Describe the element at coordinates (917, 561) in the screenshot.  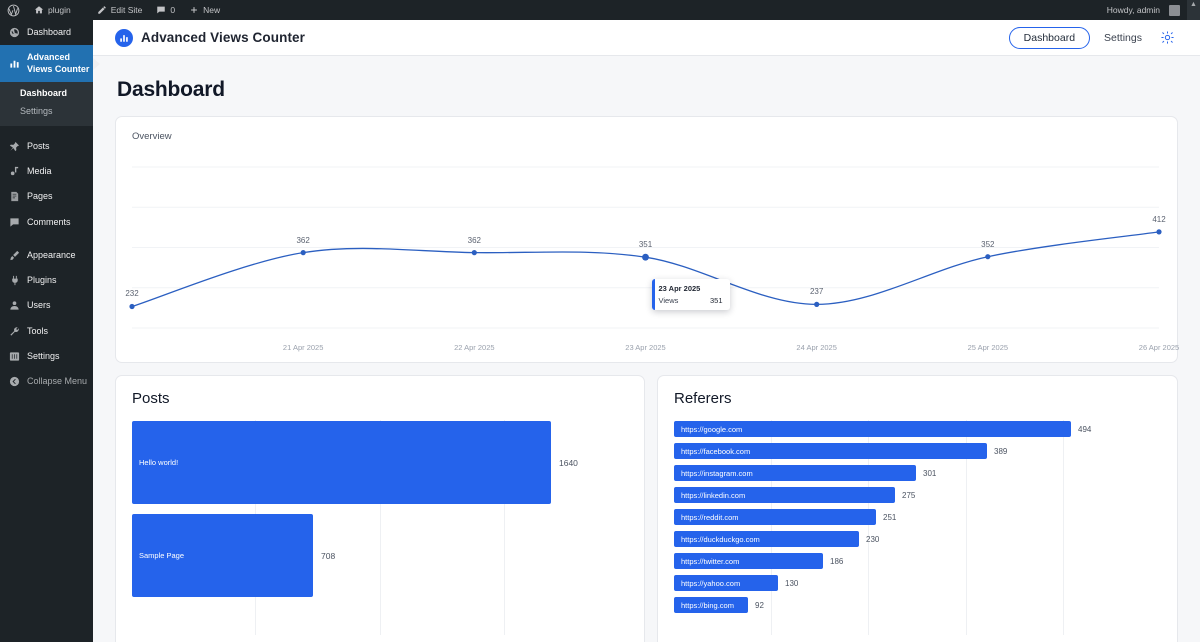
I see `referers-bar-row: https://twitter.com 186` at that location.